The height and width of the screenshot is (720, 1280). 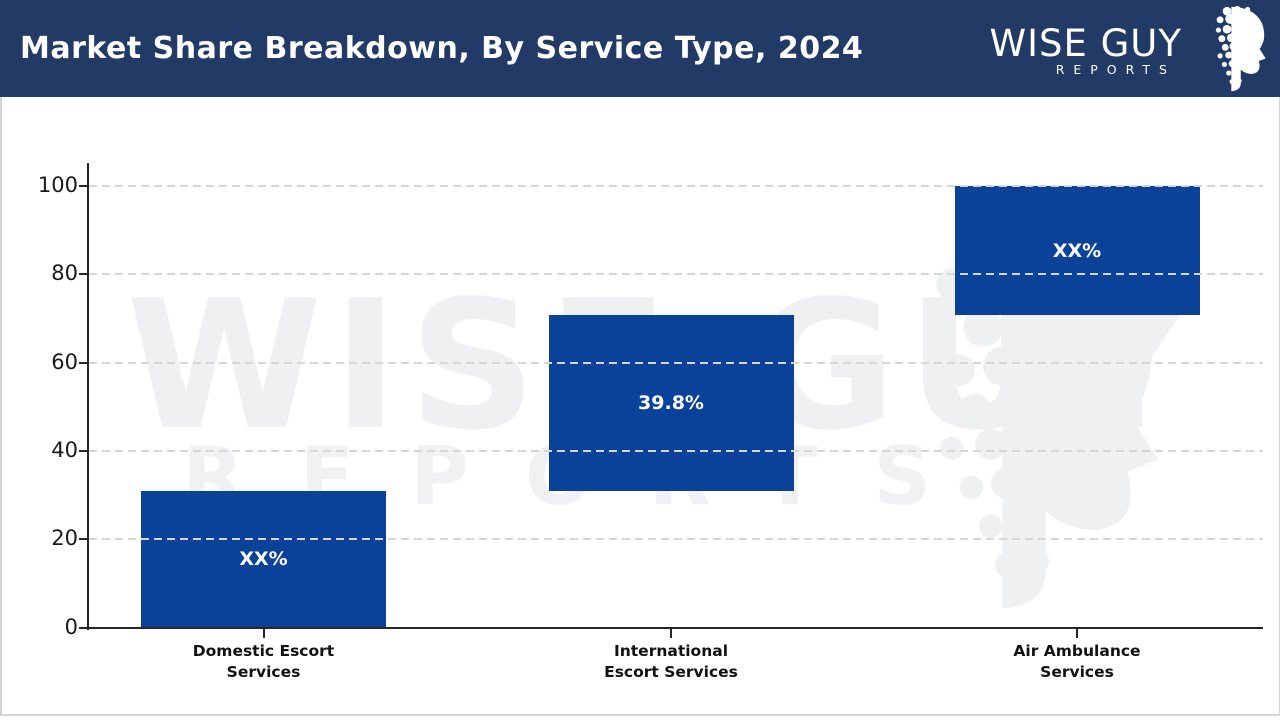 What do you see at coordinates (71, 626) in the screenshot?
I see `y-axis-tick-label: 0` at bounding box center [71, 626].